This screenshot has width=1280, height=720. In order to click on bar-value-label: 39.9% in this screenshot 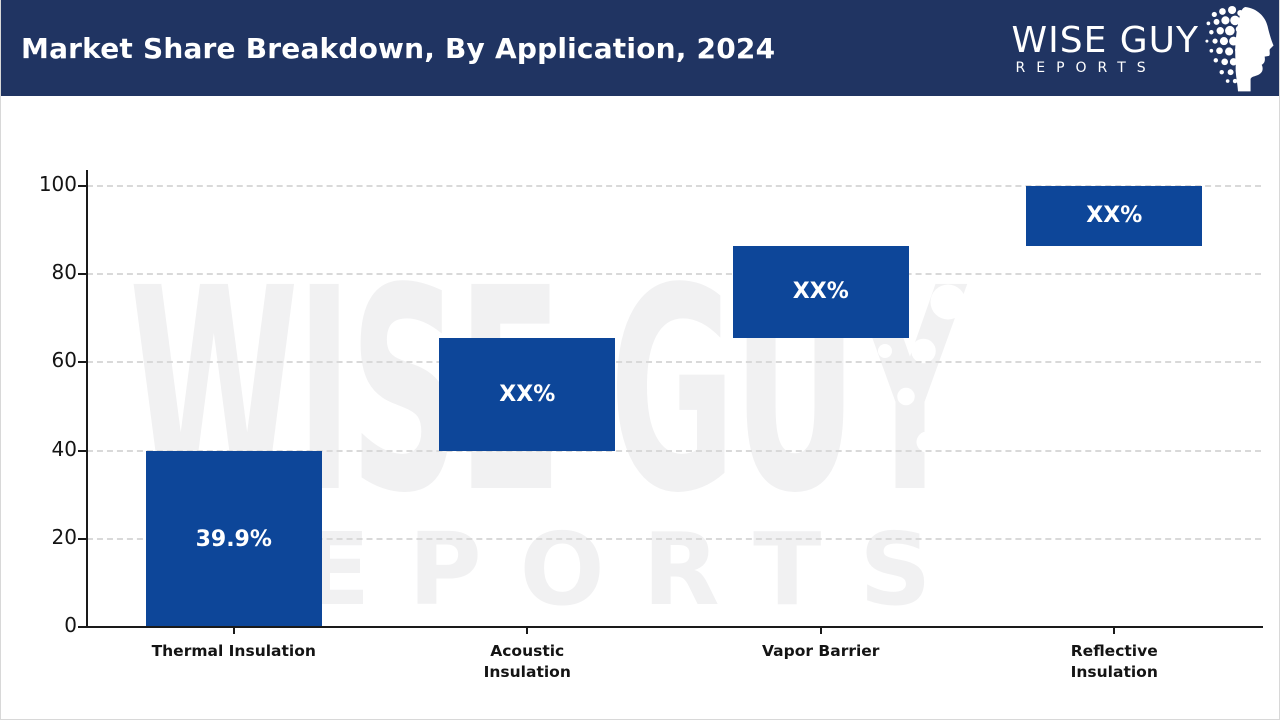, I will do `click(233, 539)`.